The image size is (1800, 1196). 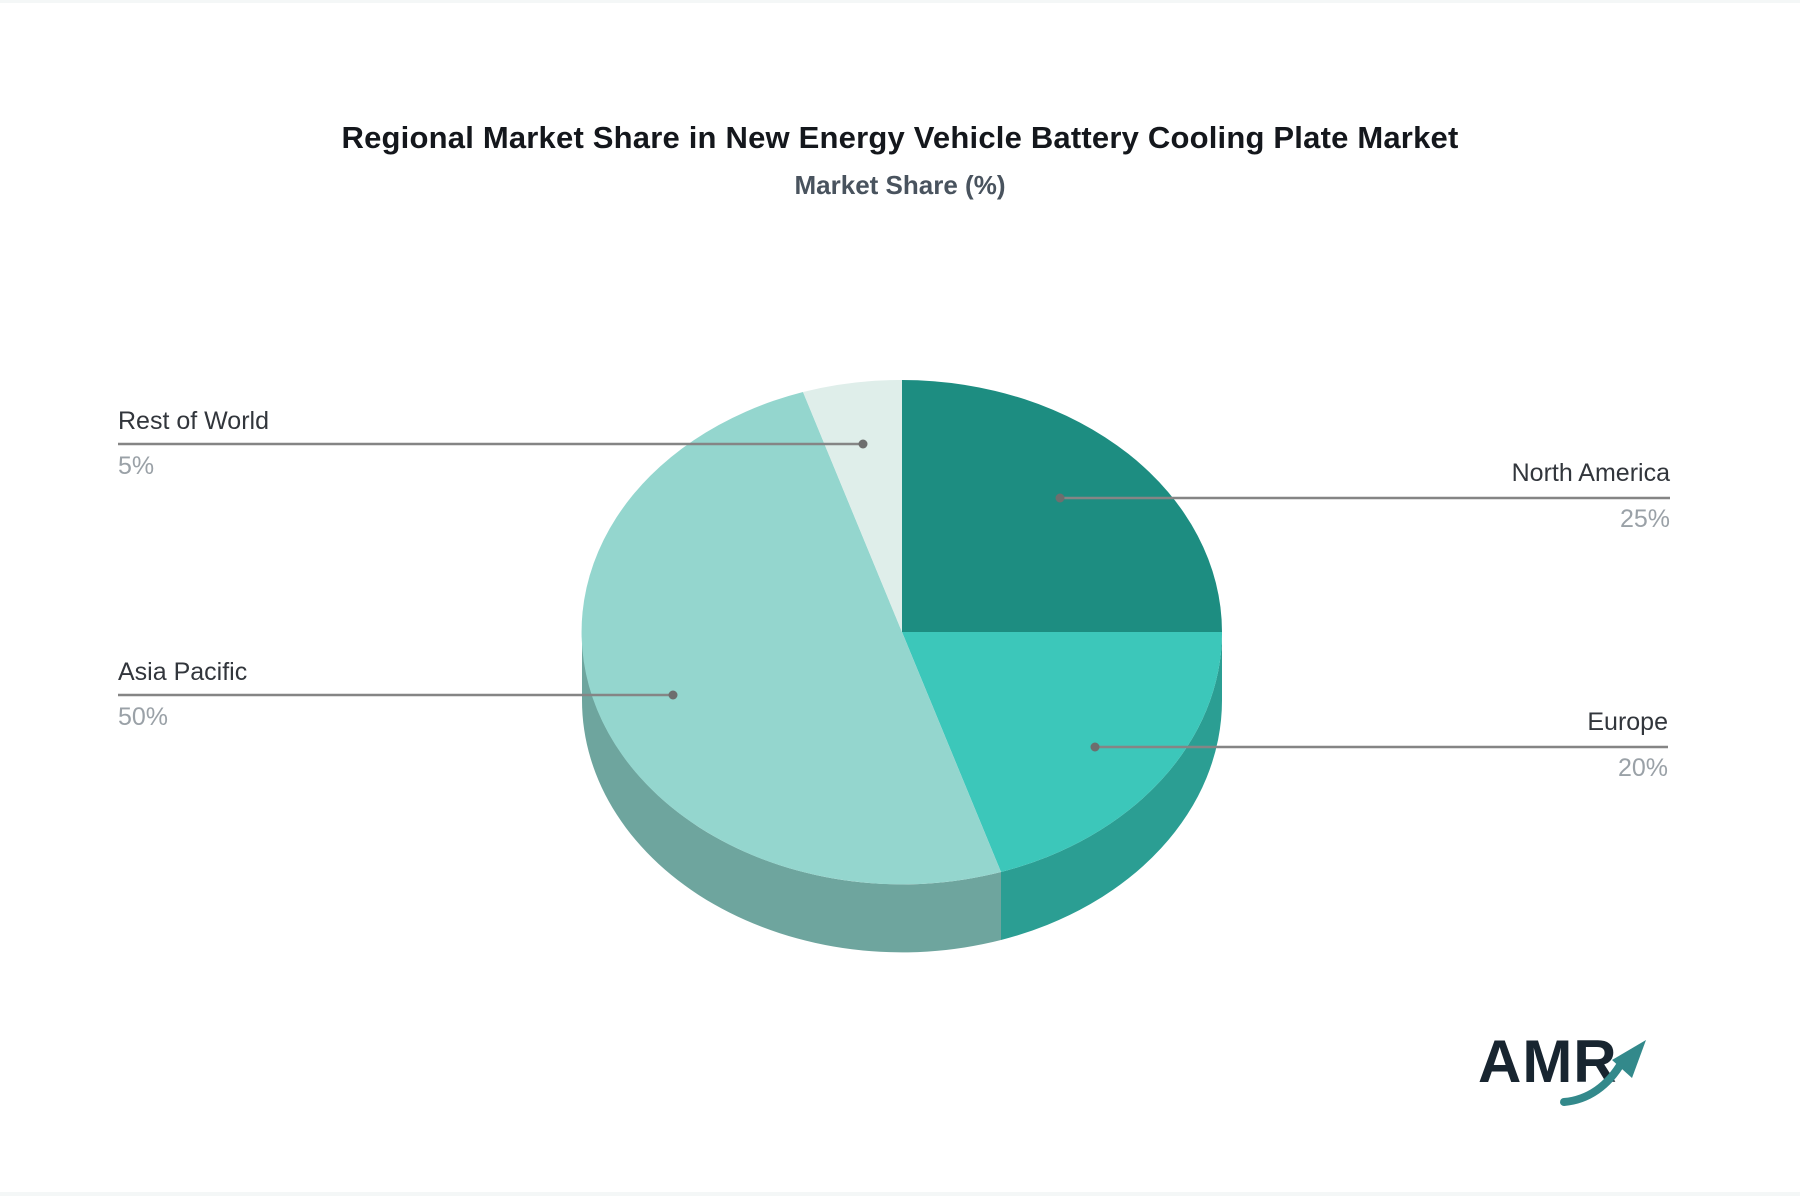 I want to click on label-dot-europe, so click(x=1095, y=747).